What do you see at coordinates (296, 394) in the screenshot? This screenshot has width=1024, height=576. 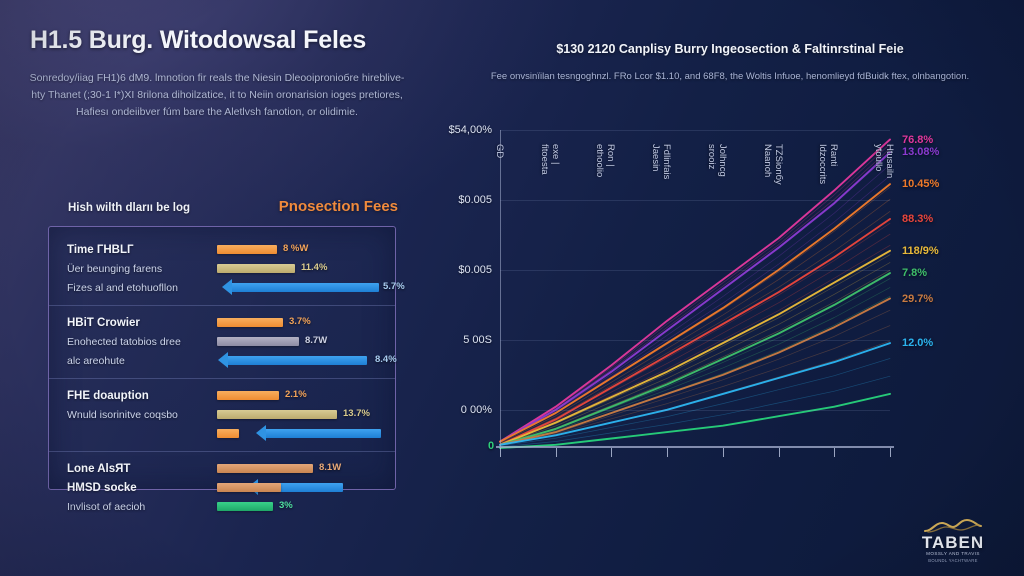 I see `fee-bar-value: 2.1%` at bounding box center [296, 394].